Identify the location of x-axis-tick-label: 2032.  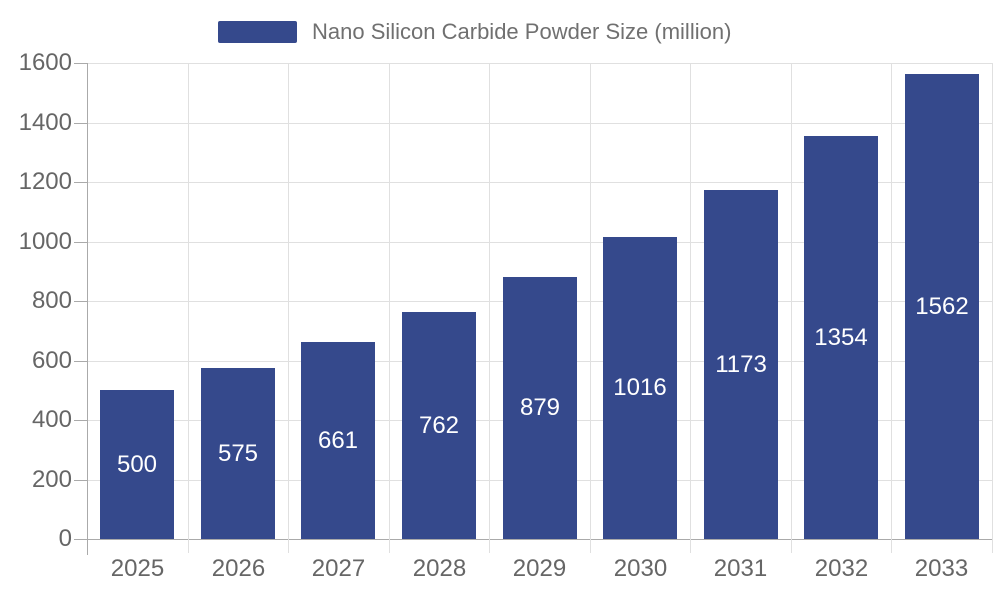
(841, 568).